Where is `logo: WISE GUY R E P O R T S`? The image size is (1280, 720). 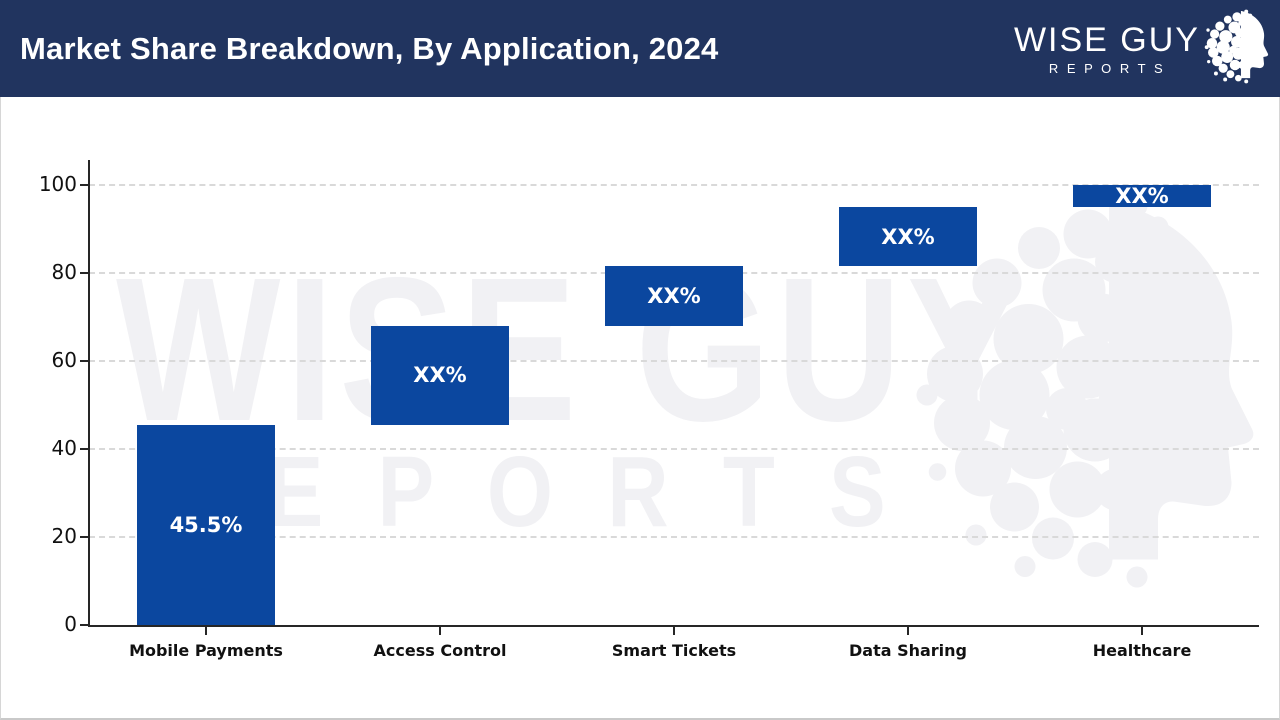
logo: WISE GUY R E P O R T S is located at coordinates (1142, 48).